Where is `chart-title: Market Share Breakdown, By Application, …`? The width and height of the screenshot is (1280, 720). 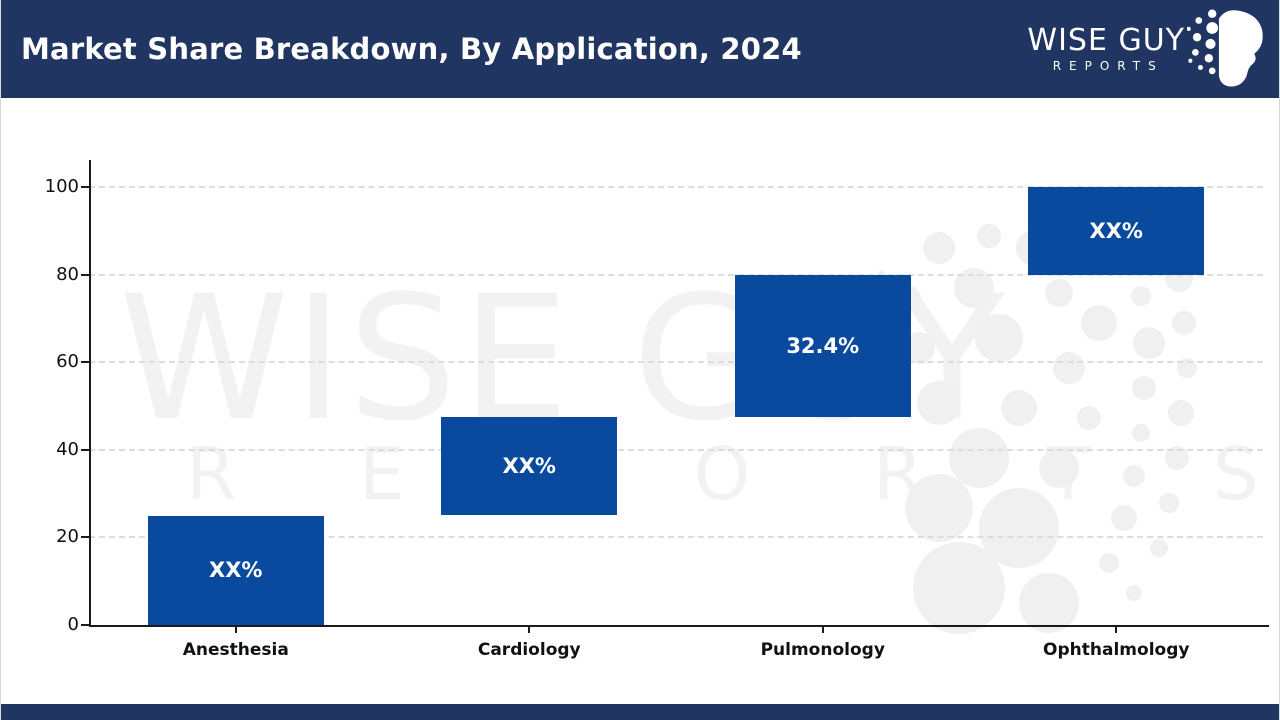
chart-title: Market Share Breakdown, By Application, … is located at coordinates (411, 49).